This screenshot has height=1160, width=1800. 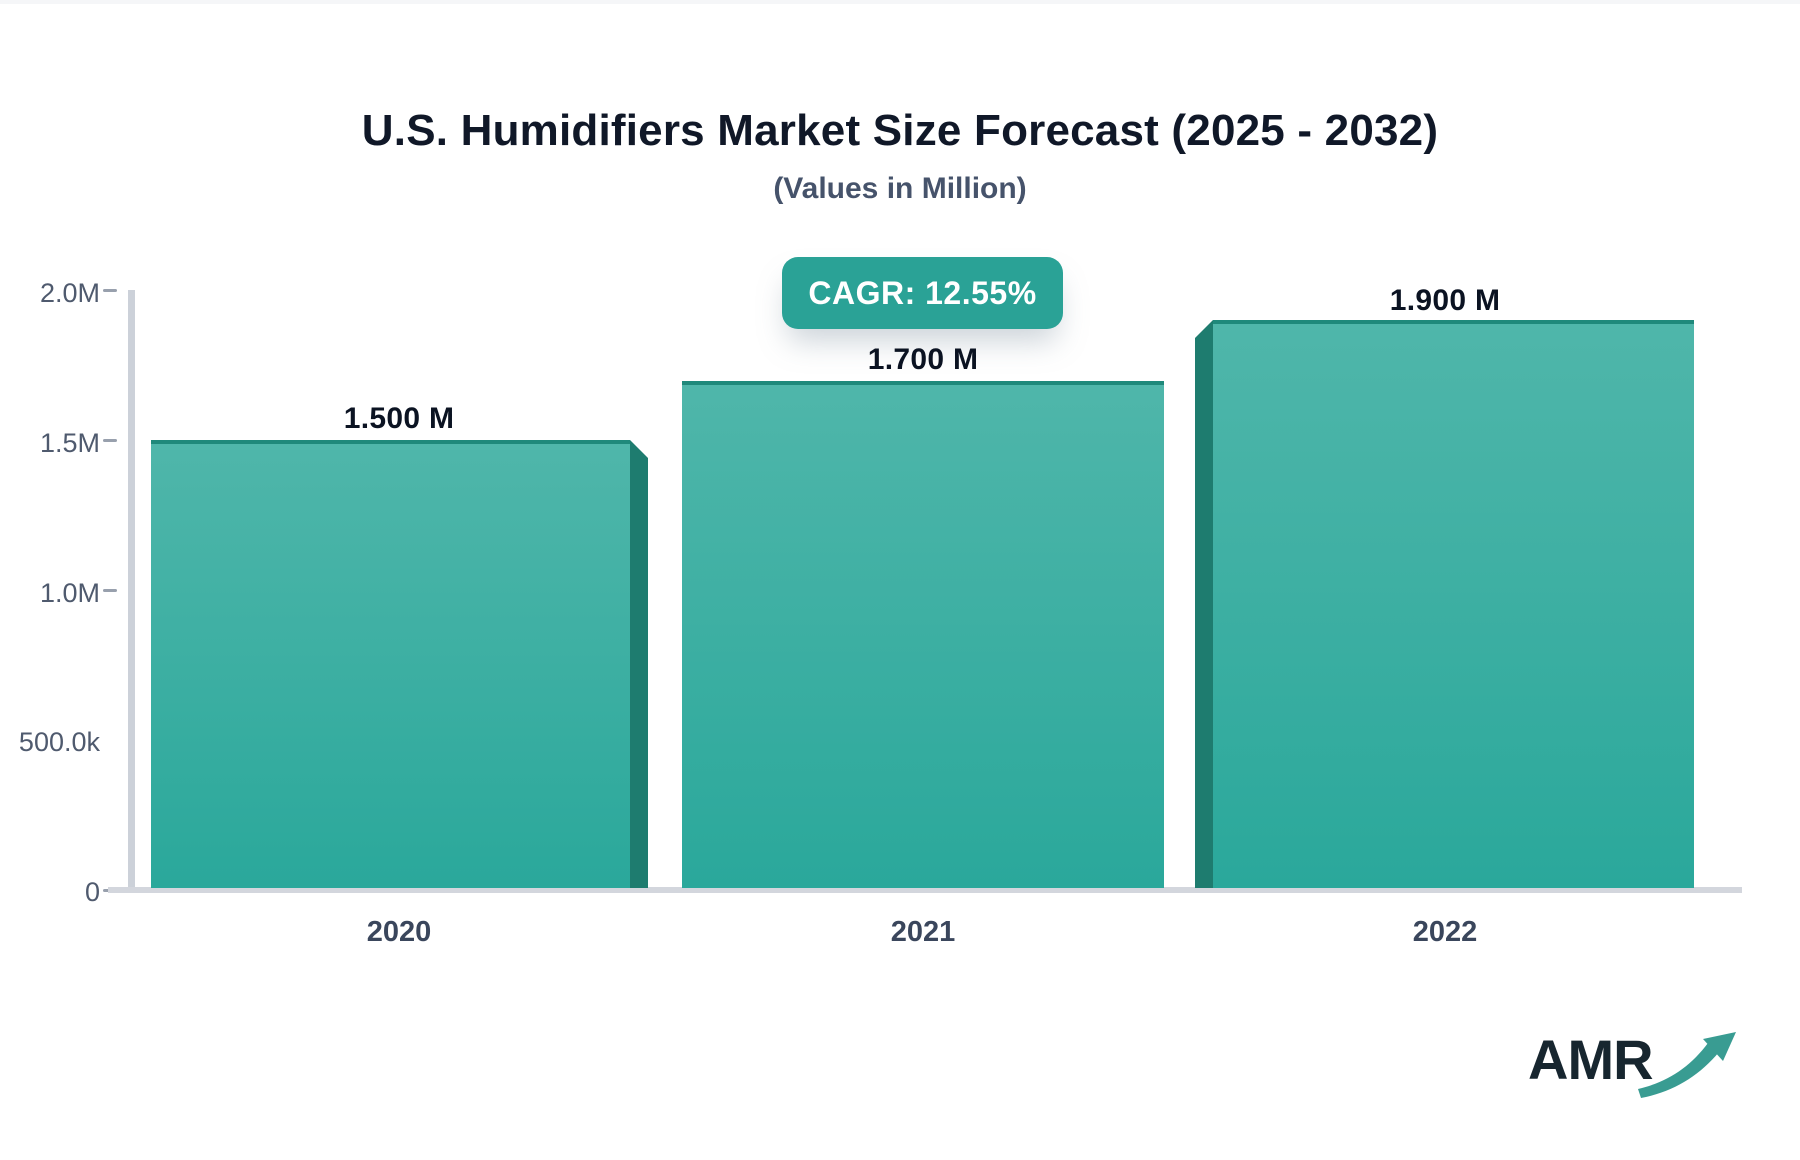 What do you see at coordinates (923, 932) in the screenshot?
I see `x-tick-label-2021: 2021` at bounding box center [923, 932].